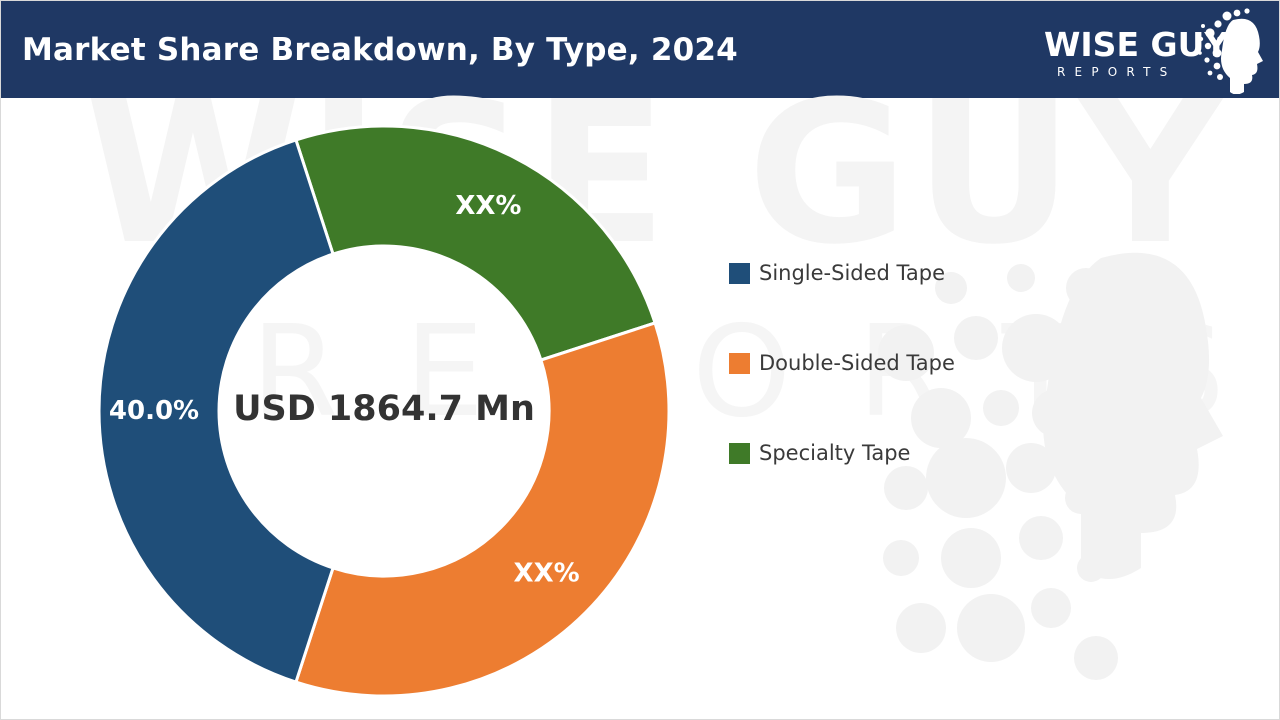  Describe the element at coordinates (1230, 51) in the screenshot. I see `logo-face-icon` at that location.